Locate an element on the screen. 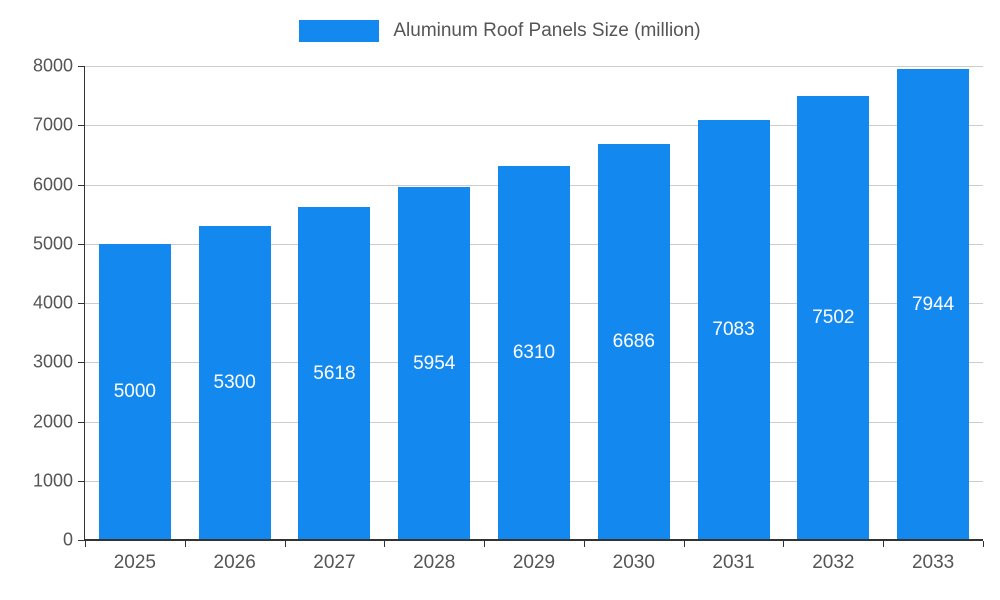 The image size is (1000, 600). x-axis-tick-label: 2031 is located at coordinates (733, 562).